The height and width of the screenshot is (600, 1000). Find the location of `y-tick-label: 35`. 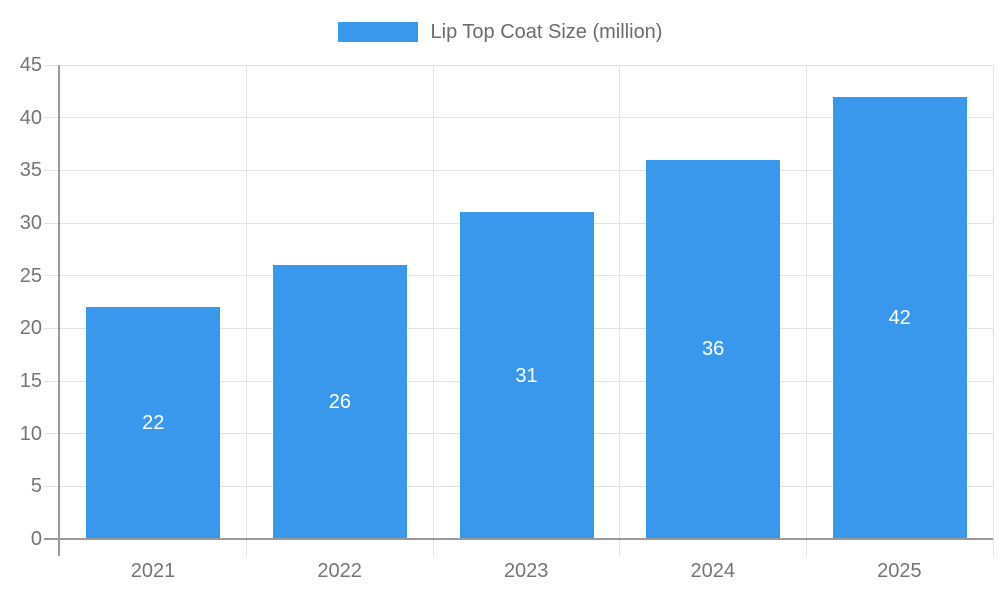

y-tick-label: 35 is located at coordinates (30, 170).